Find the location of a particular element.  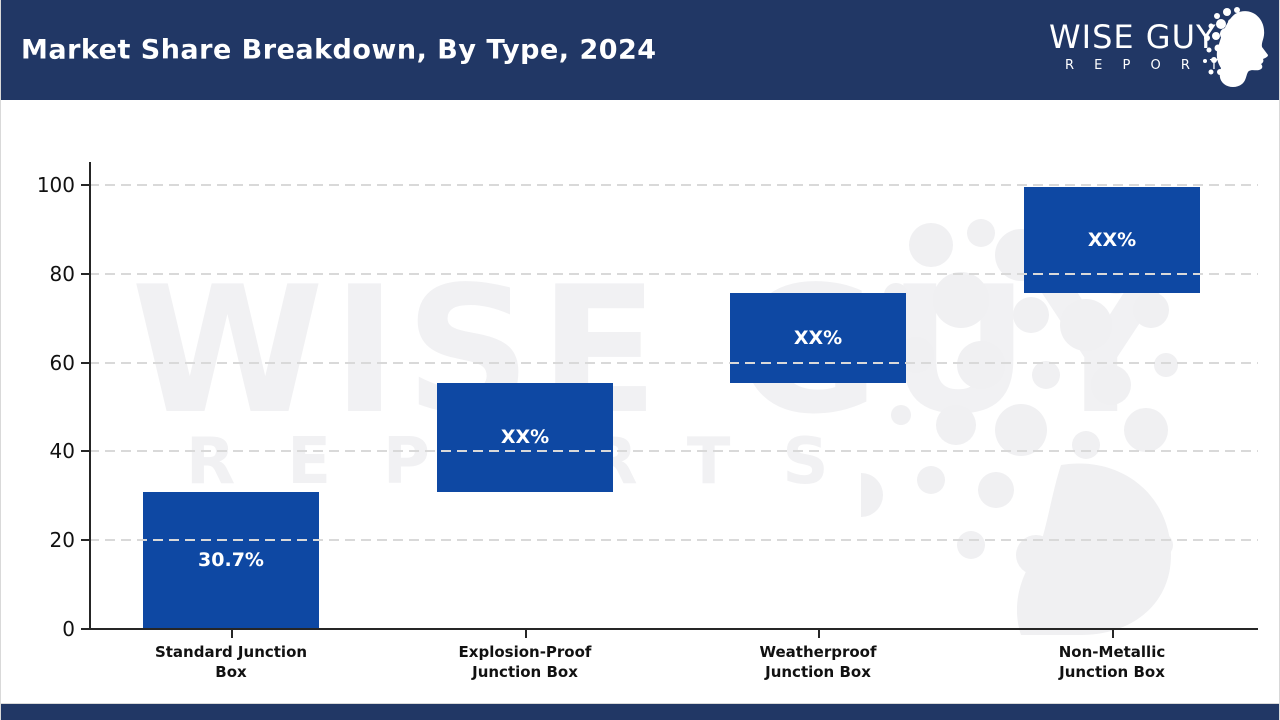

x-category-label: Explosion-Proof Junction Box is located at coordinates (525, 662).